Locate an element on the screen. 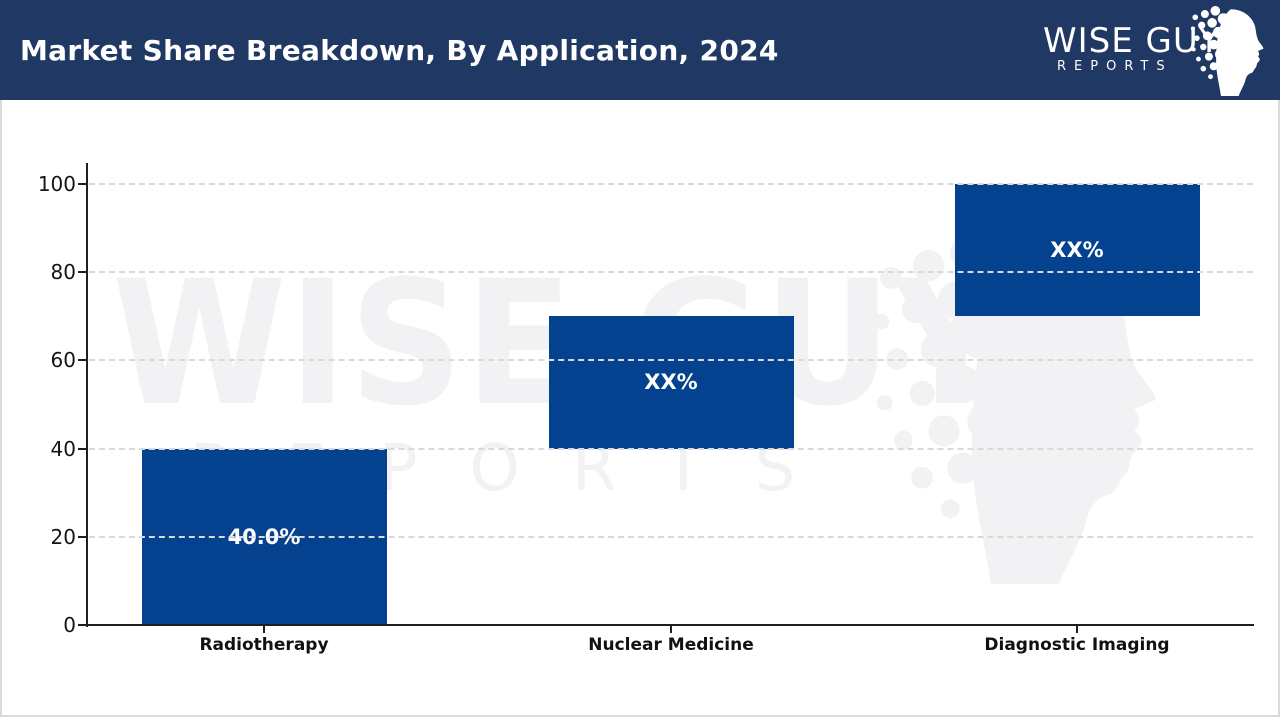 Image resolution: width=1280 pixels, height=720 pixels. category-label: Diagnostic Imaging is located at coordinates (1077, 645).